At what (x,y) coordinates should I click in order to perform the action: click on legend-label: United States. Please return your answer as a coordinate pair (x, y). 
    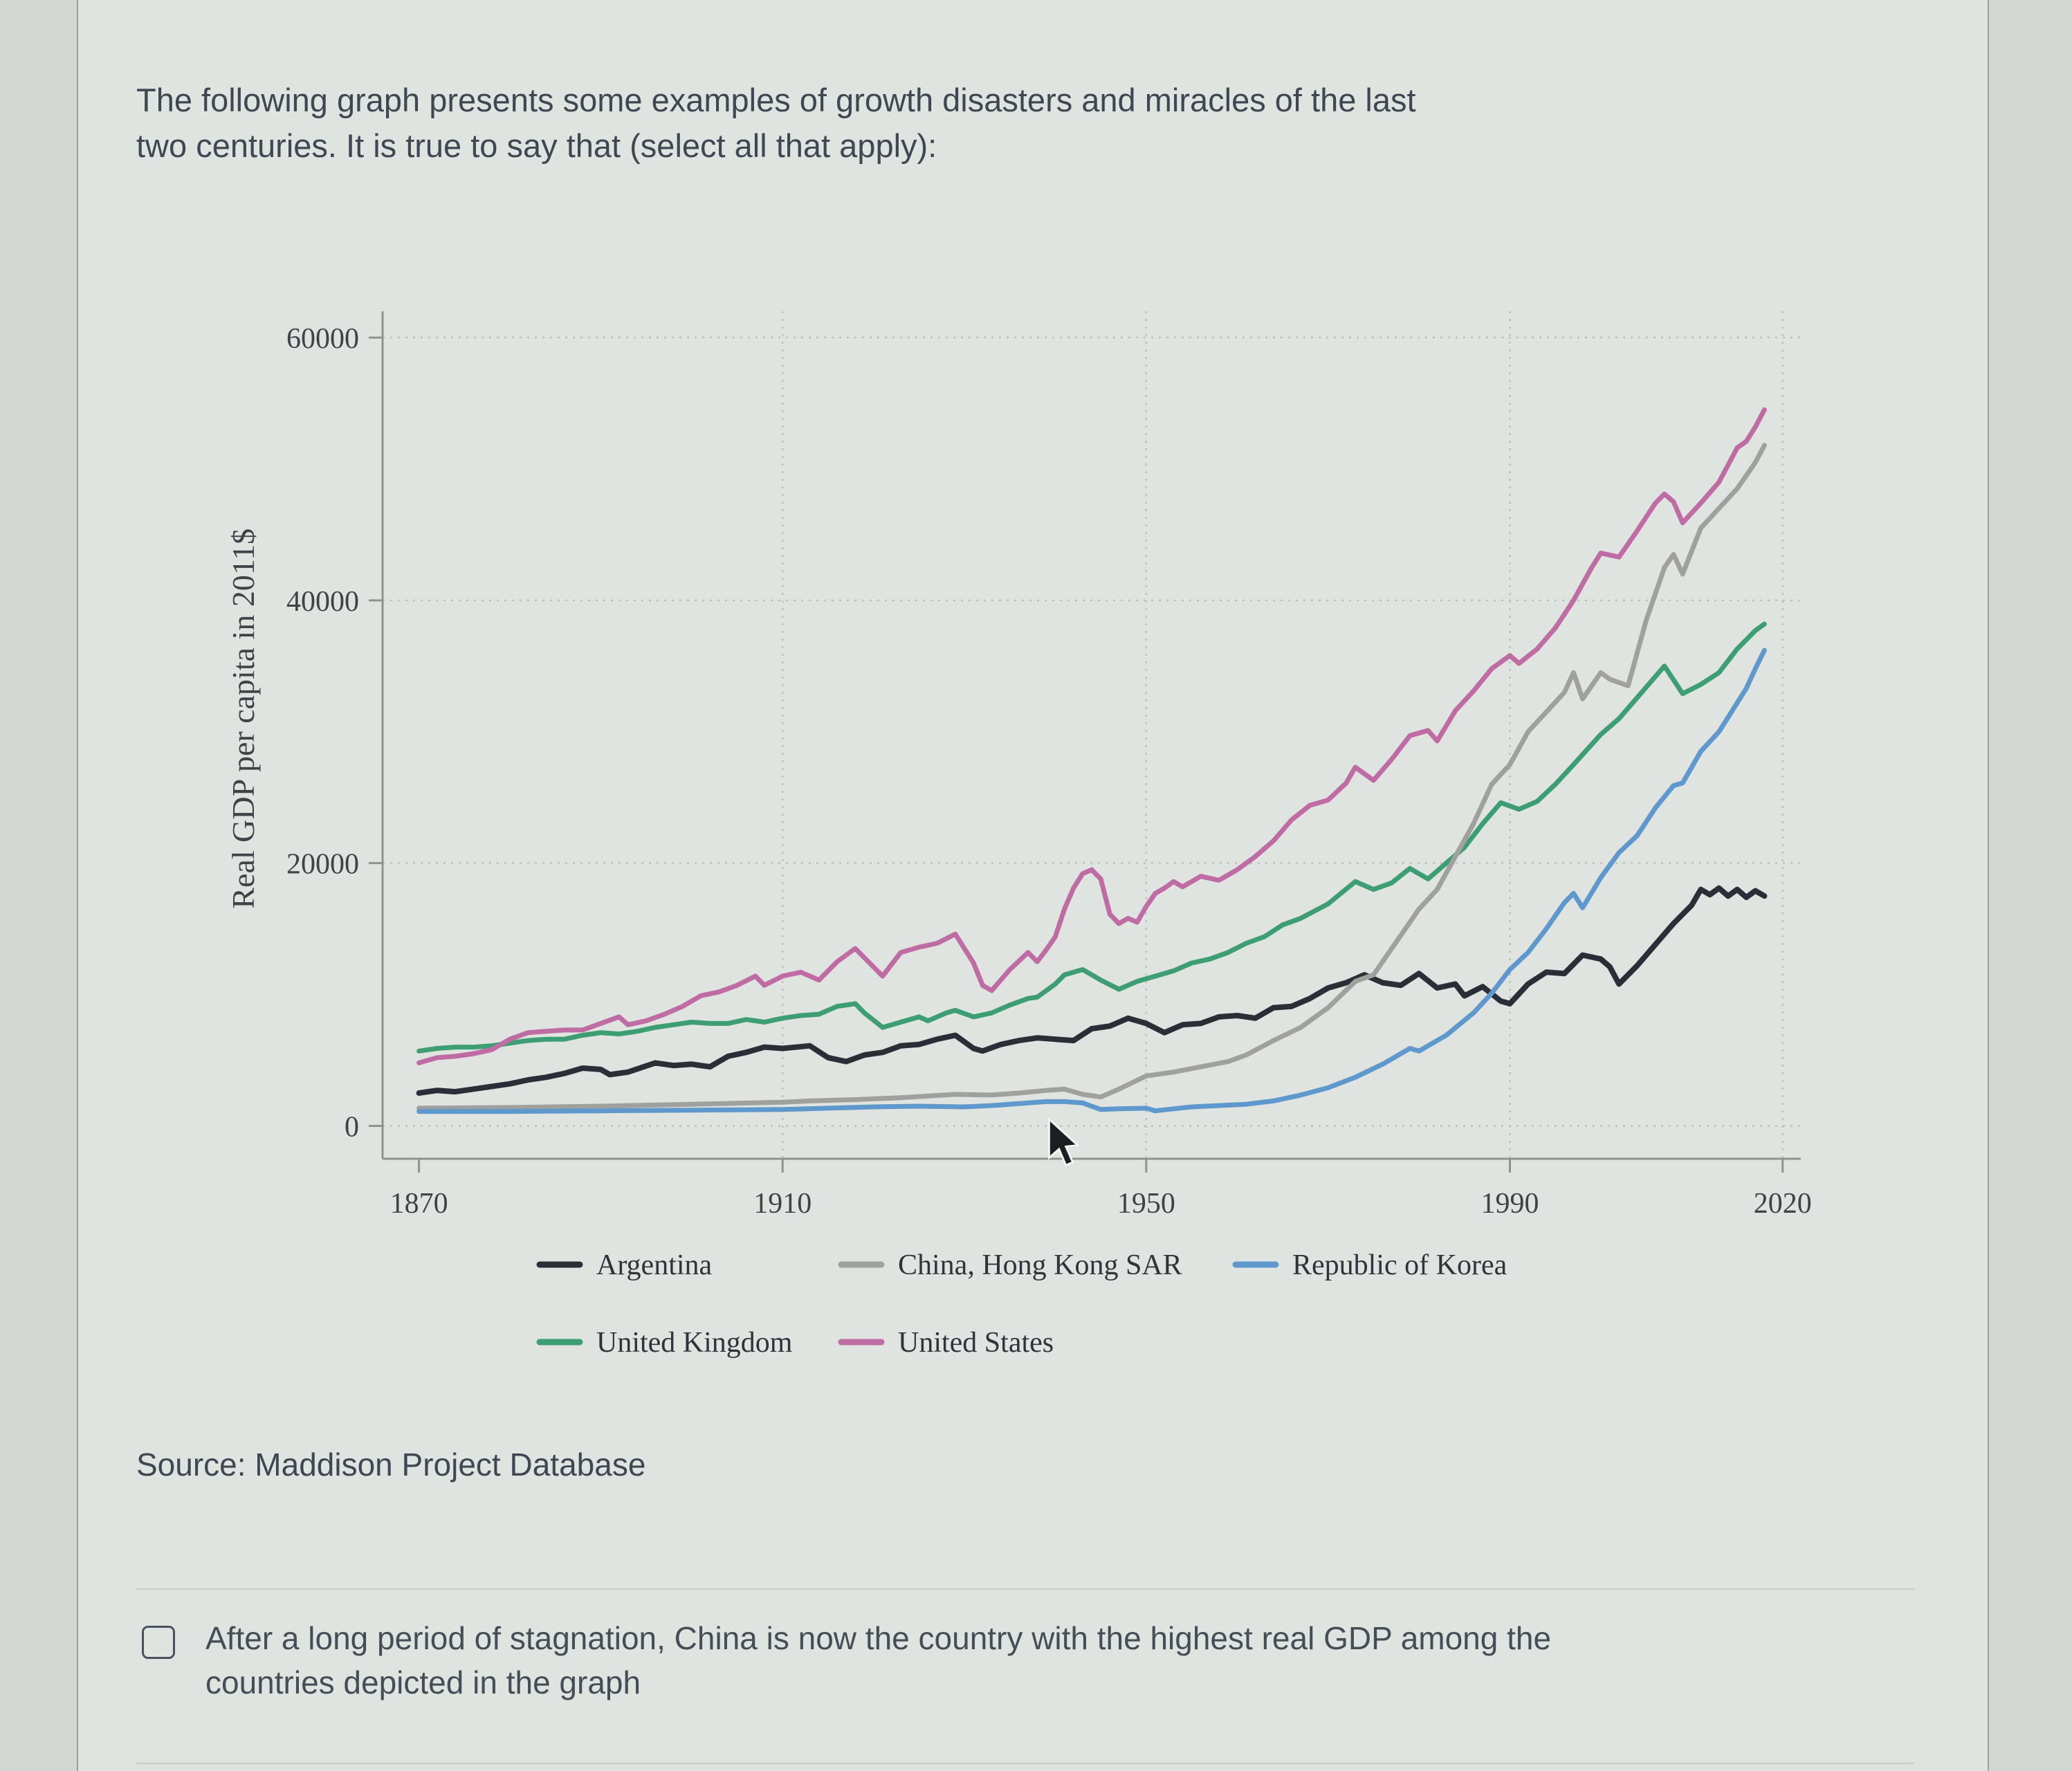
    Looking at the image, I should click on (976, 1343).